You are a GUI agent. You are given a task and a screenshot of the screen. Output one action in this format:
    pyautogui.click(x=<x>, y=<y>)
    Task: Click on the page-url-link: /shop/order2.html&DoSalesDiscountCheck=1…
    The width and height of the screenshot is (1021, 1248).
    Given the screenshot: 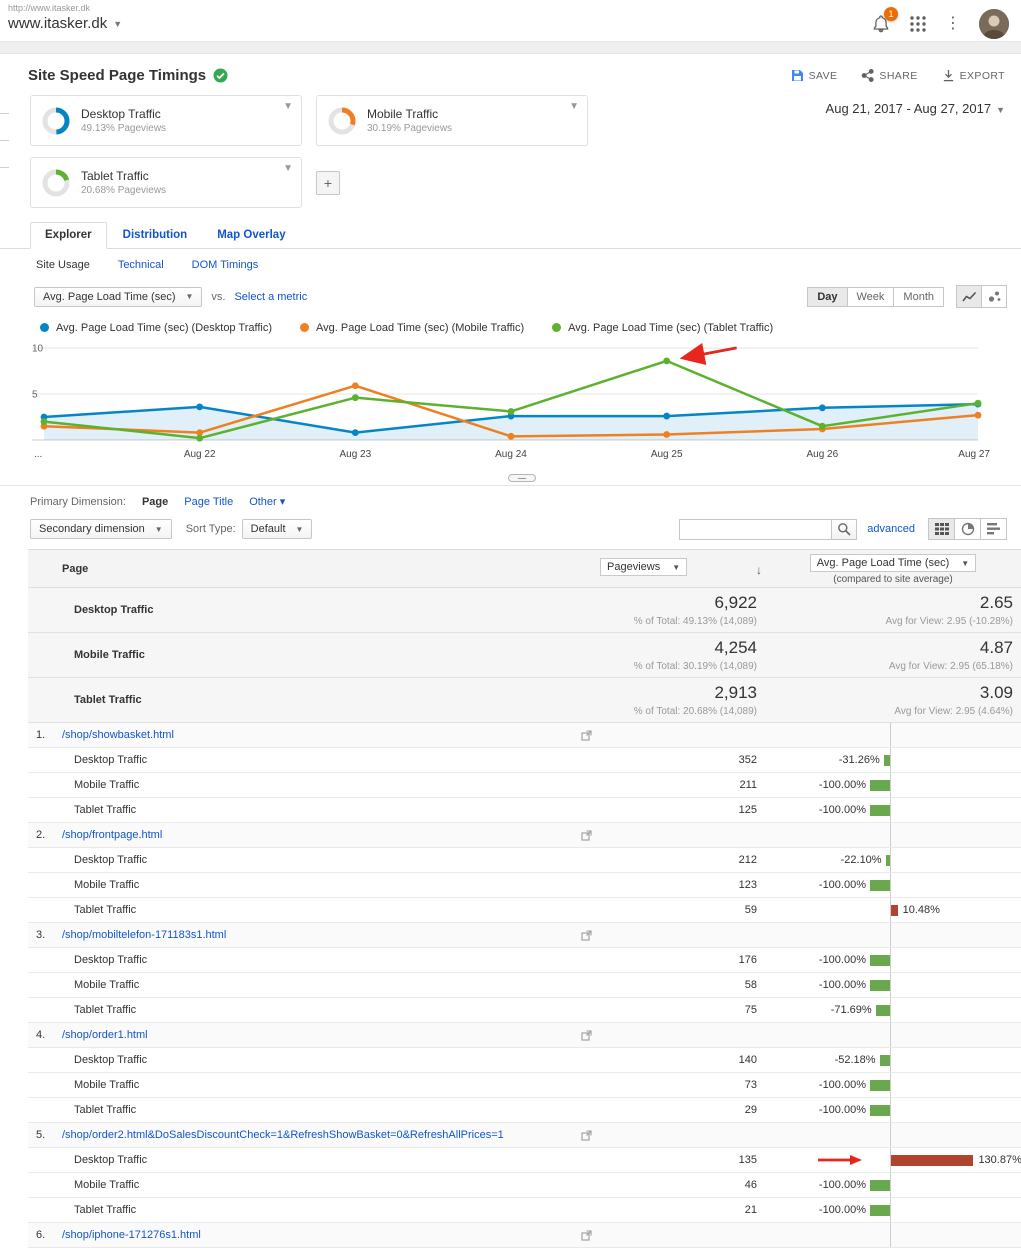 What is the action you would take?
    pyautogui.click(x=283, y=1135)
    